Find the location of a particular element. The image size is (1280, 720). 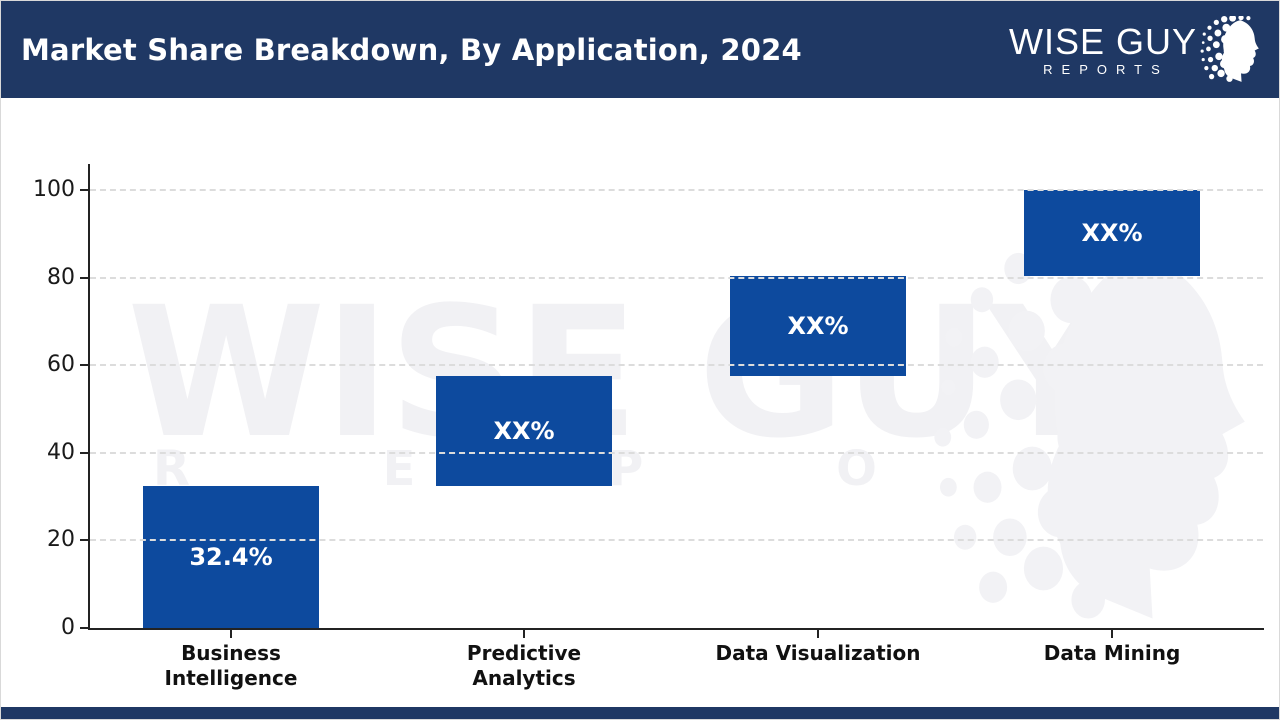

bar-data-visualization: XX% is located at coordinates (818, 326).